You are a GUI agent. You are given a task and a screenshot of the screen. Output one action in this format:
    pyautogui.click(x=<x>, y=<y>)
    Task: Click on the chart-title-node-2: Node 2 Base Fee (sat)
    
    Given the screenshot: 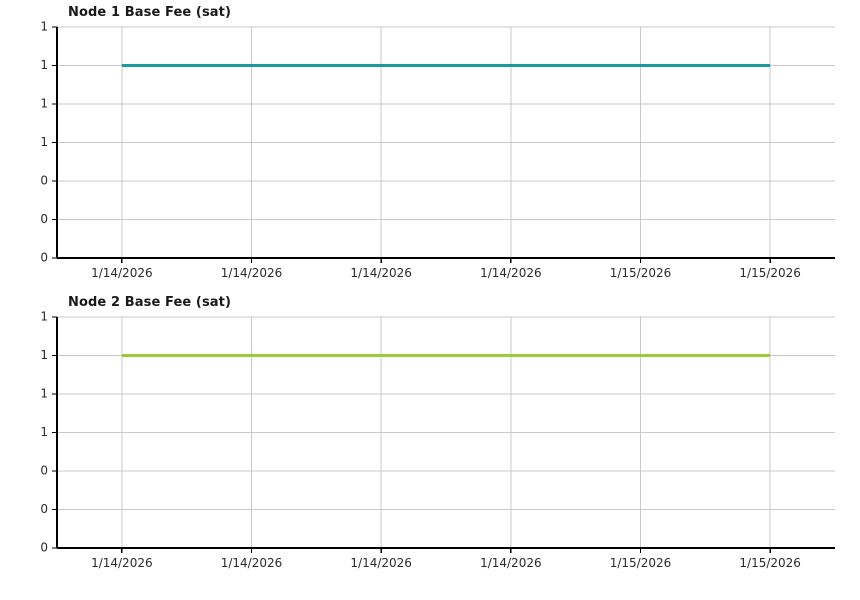 What is the action you would take?
    pyautogui.click(x=150, y=302)
    